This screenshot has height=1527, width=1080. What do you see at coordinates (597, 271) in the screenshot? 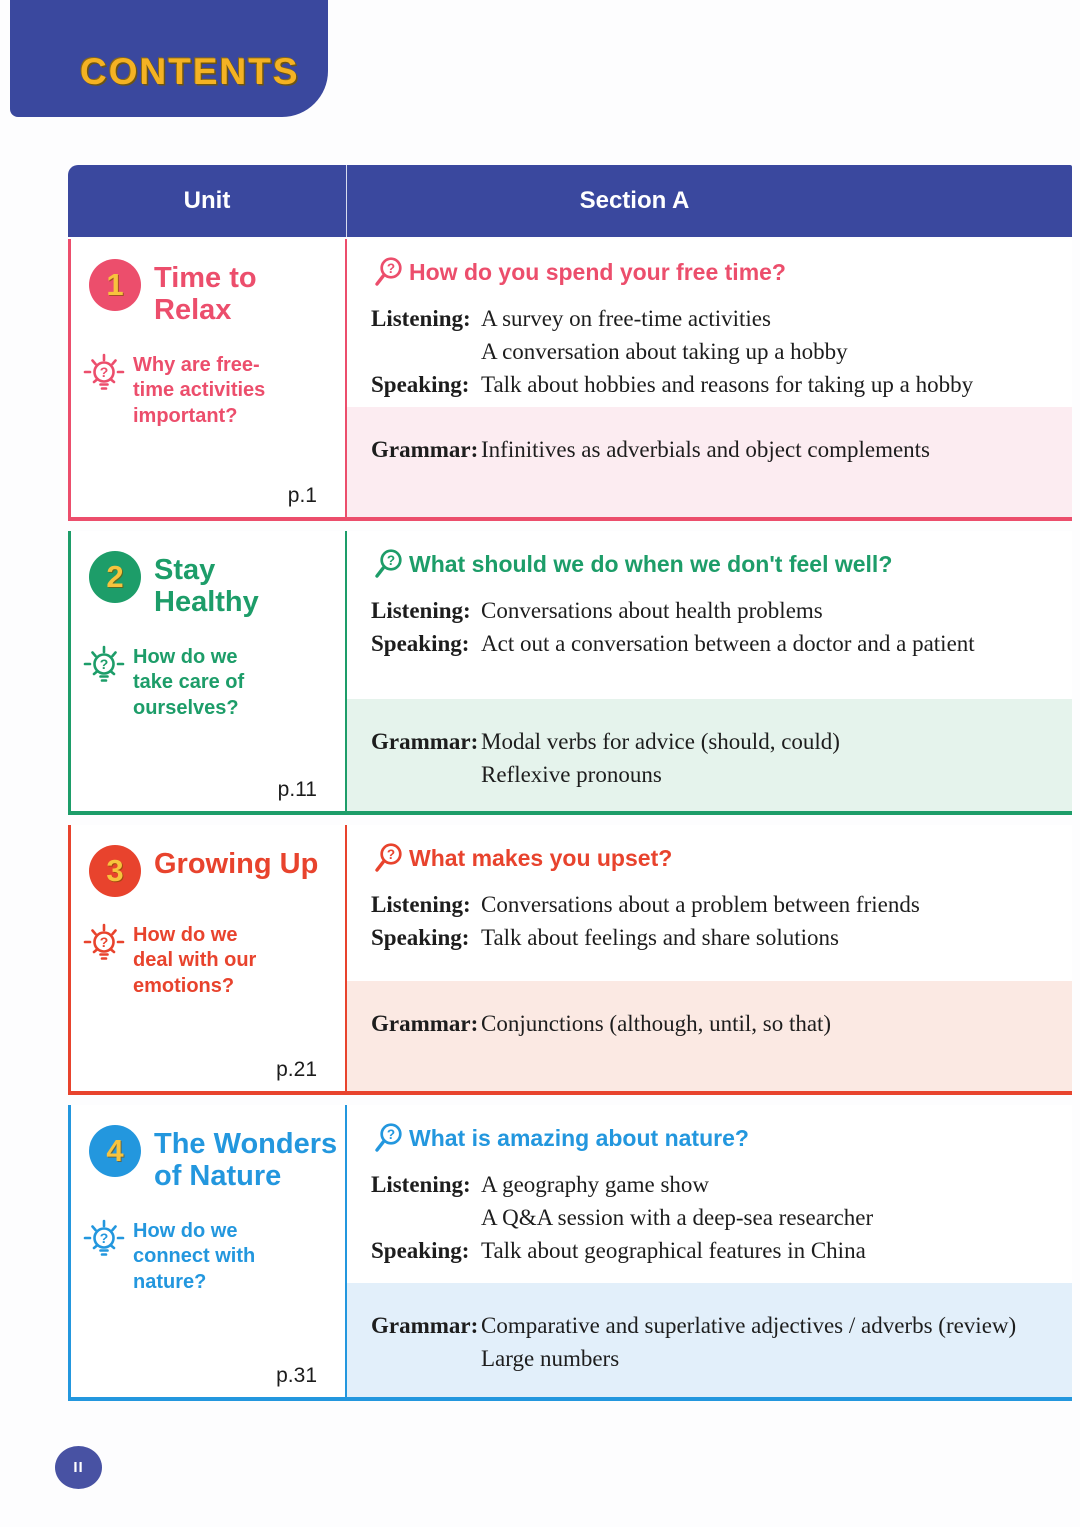
I see `section-question: How do you spend your free time?` at bounding box center [597, 271].